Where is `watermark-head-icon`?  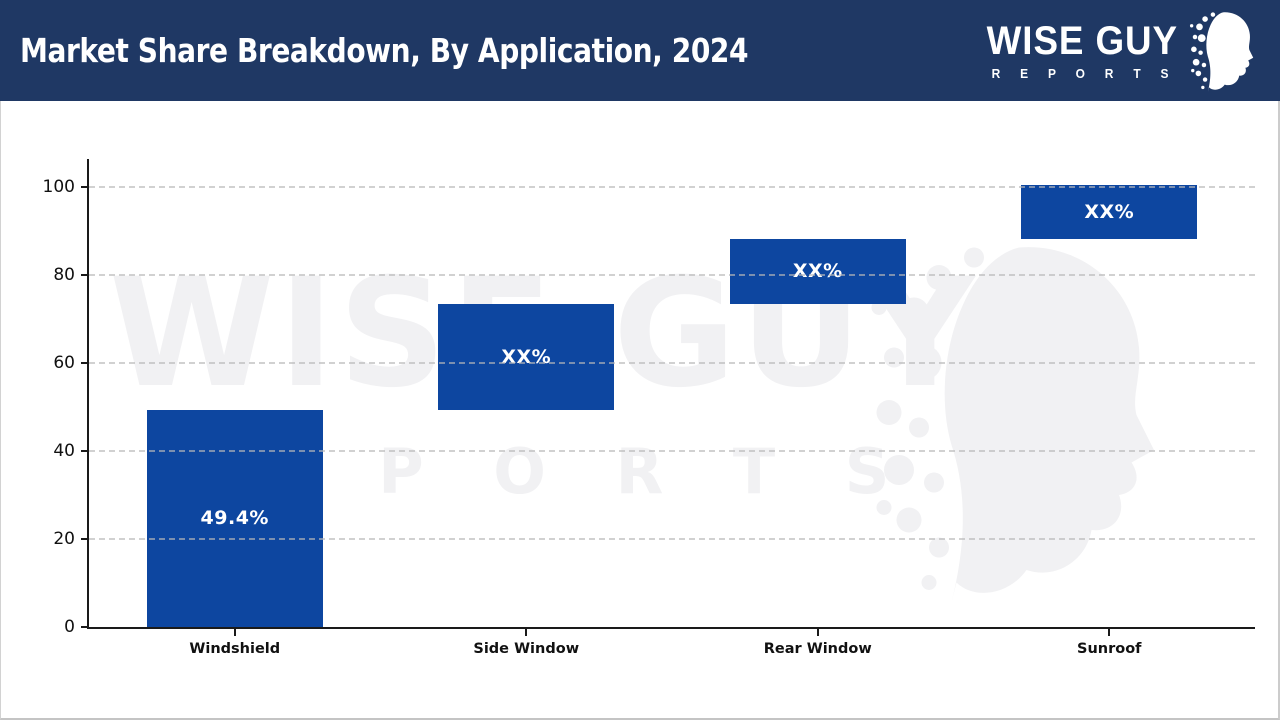
watermark-head-icon is located at coordinates (1012, 425).